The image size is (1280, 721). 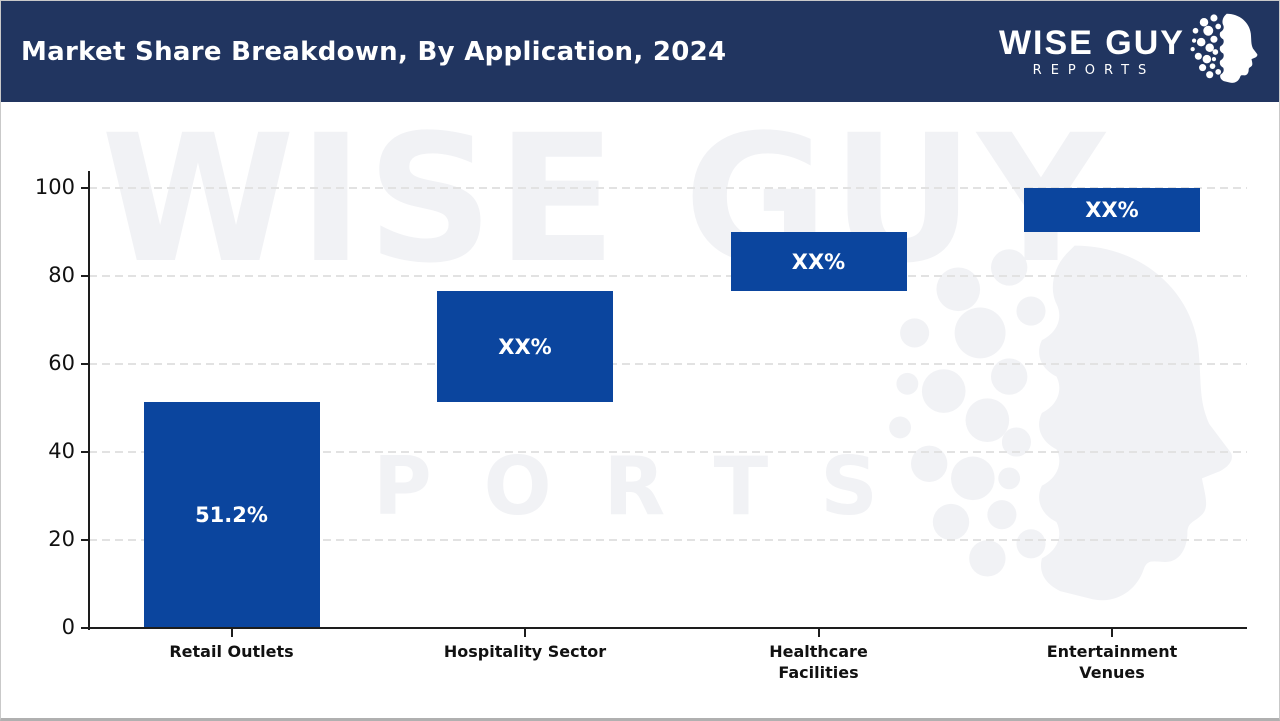 I want to click on category-label-line: Healthcare, so click(x=818, y=651).